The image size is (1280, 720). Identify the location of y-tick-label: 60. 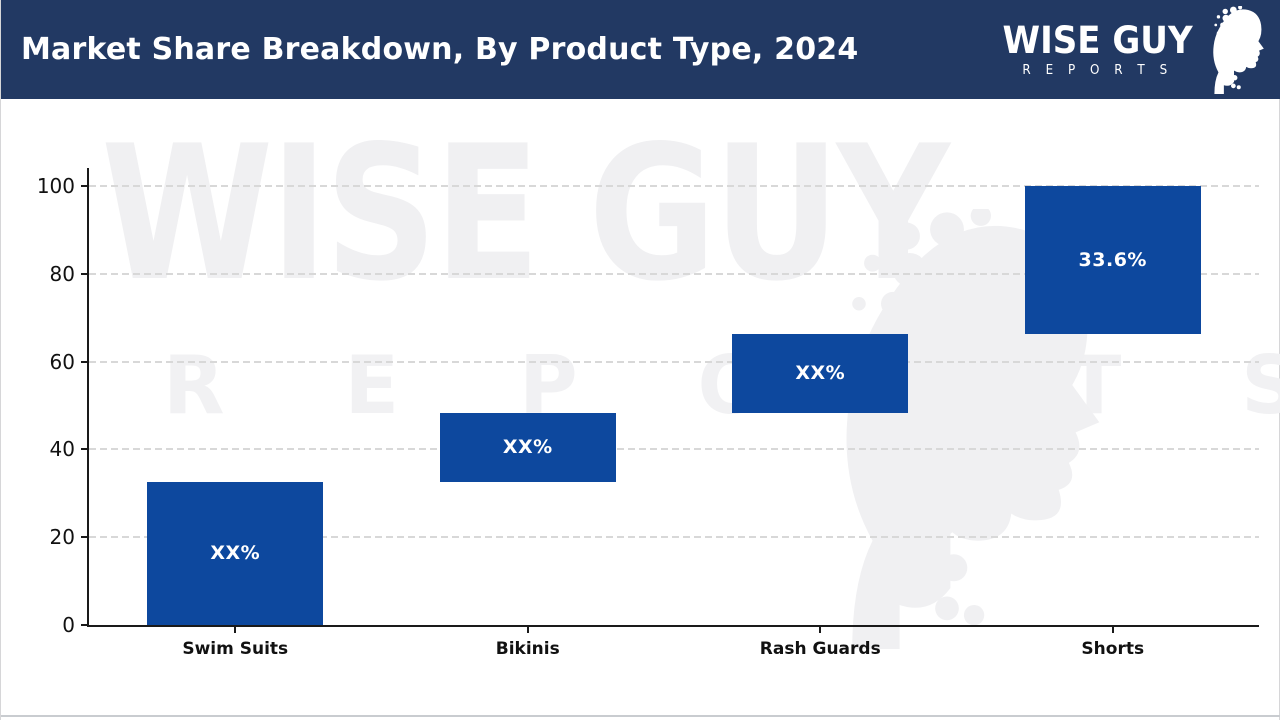
(62, 361).